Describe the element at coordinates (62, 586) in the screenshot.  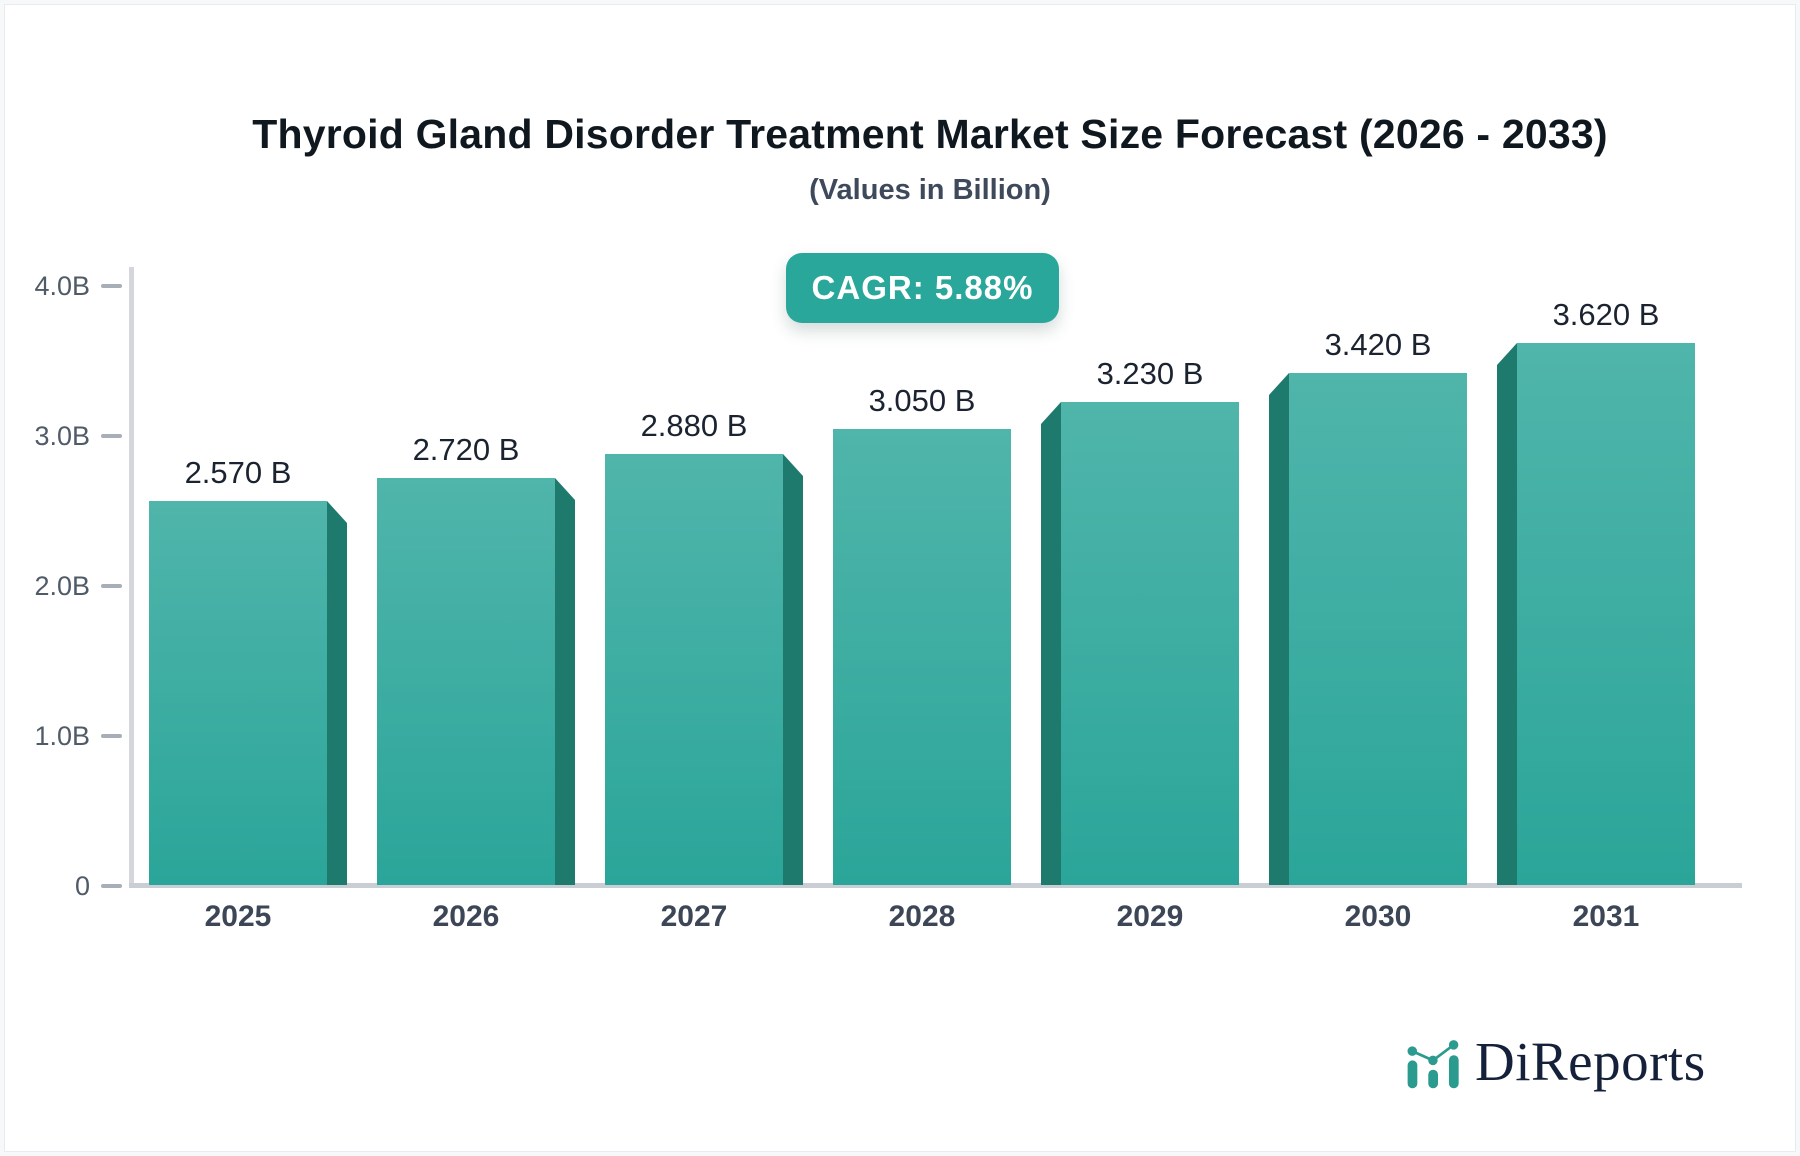
I see `y-axis-tick-label: 2.0B` at that location.